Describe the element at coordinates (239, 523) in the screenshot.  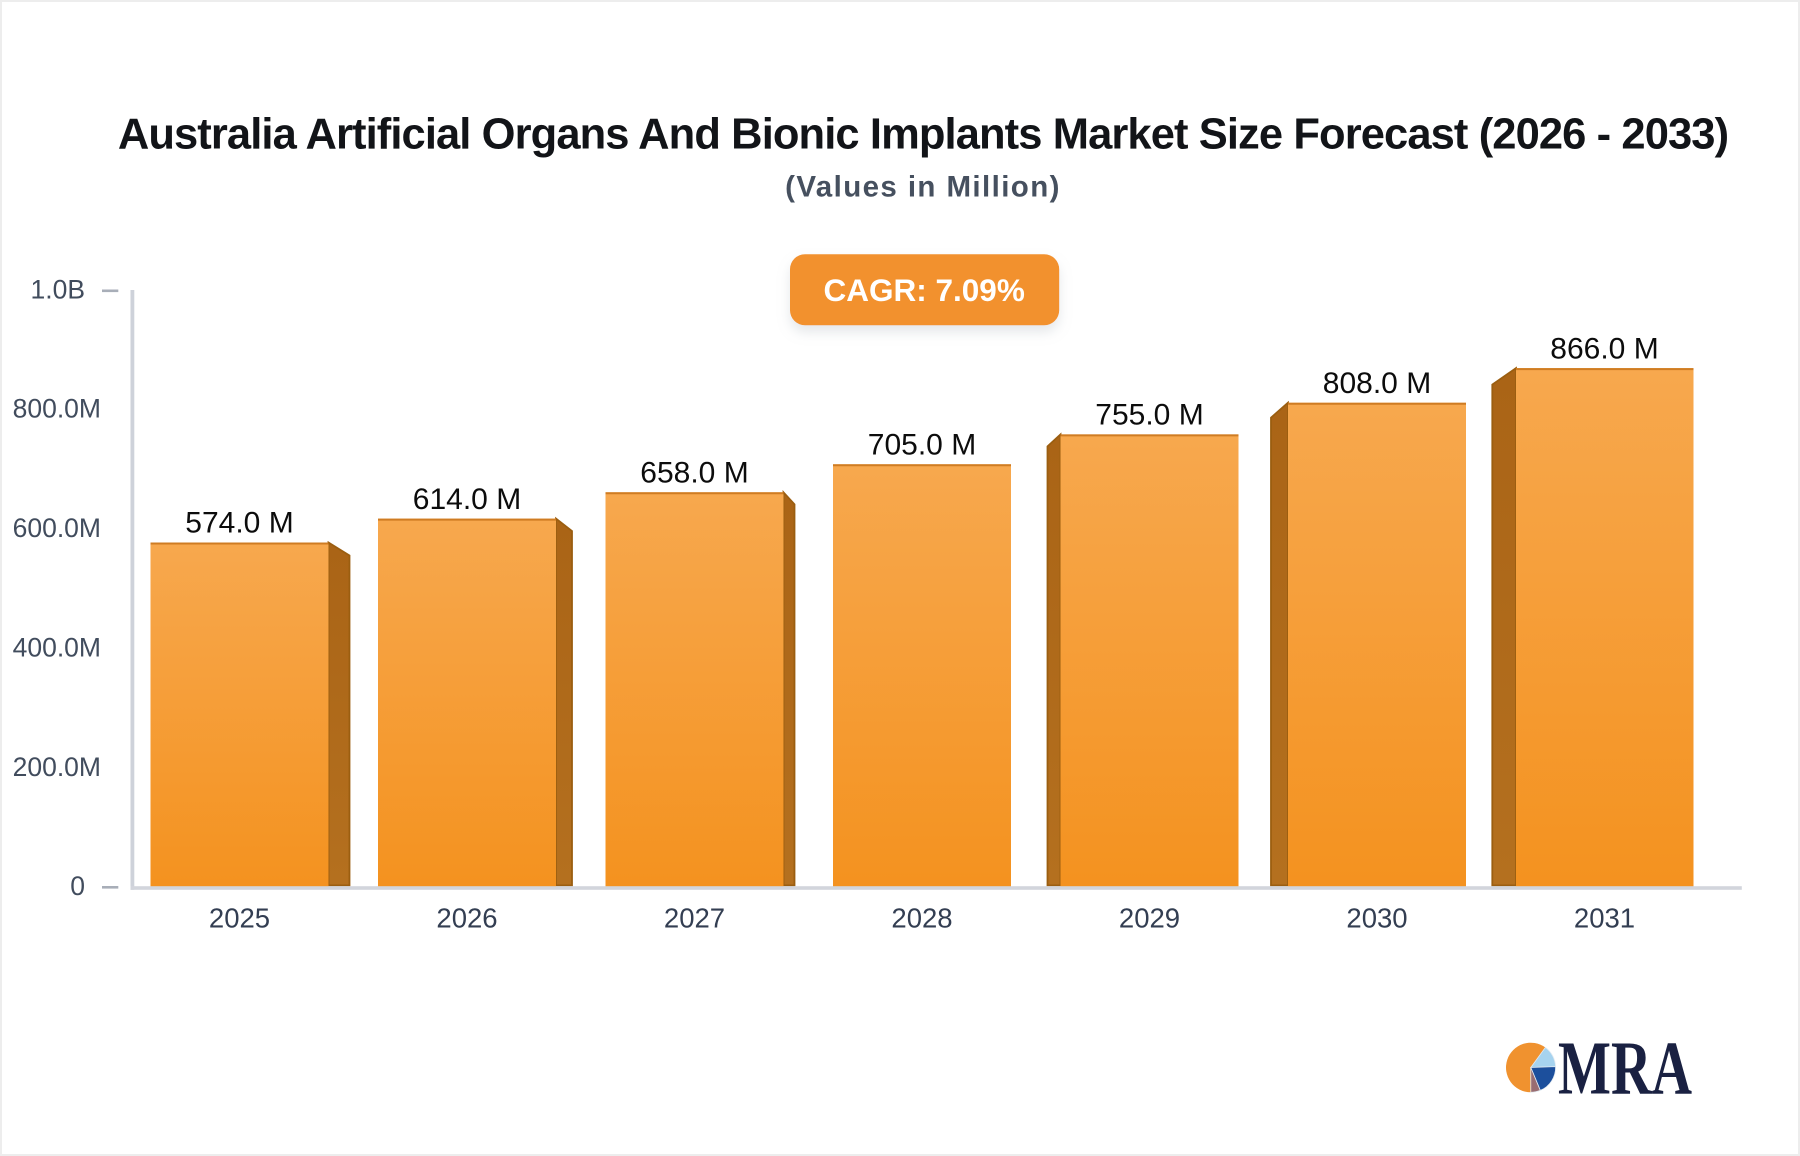
I see `svg-text: 574.0 M` at that location.